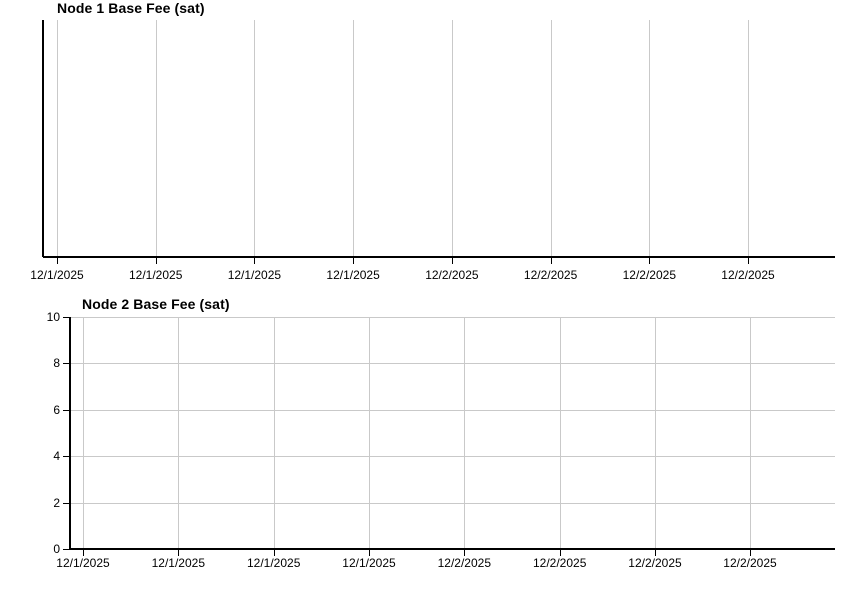 This screenshot has width=860, height=600. What do you see at coordinates (56, 456) in the screenshot?
I see `y-tick-label: 4` at bounding box center [56, 456].